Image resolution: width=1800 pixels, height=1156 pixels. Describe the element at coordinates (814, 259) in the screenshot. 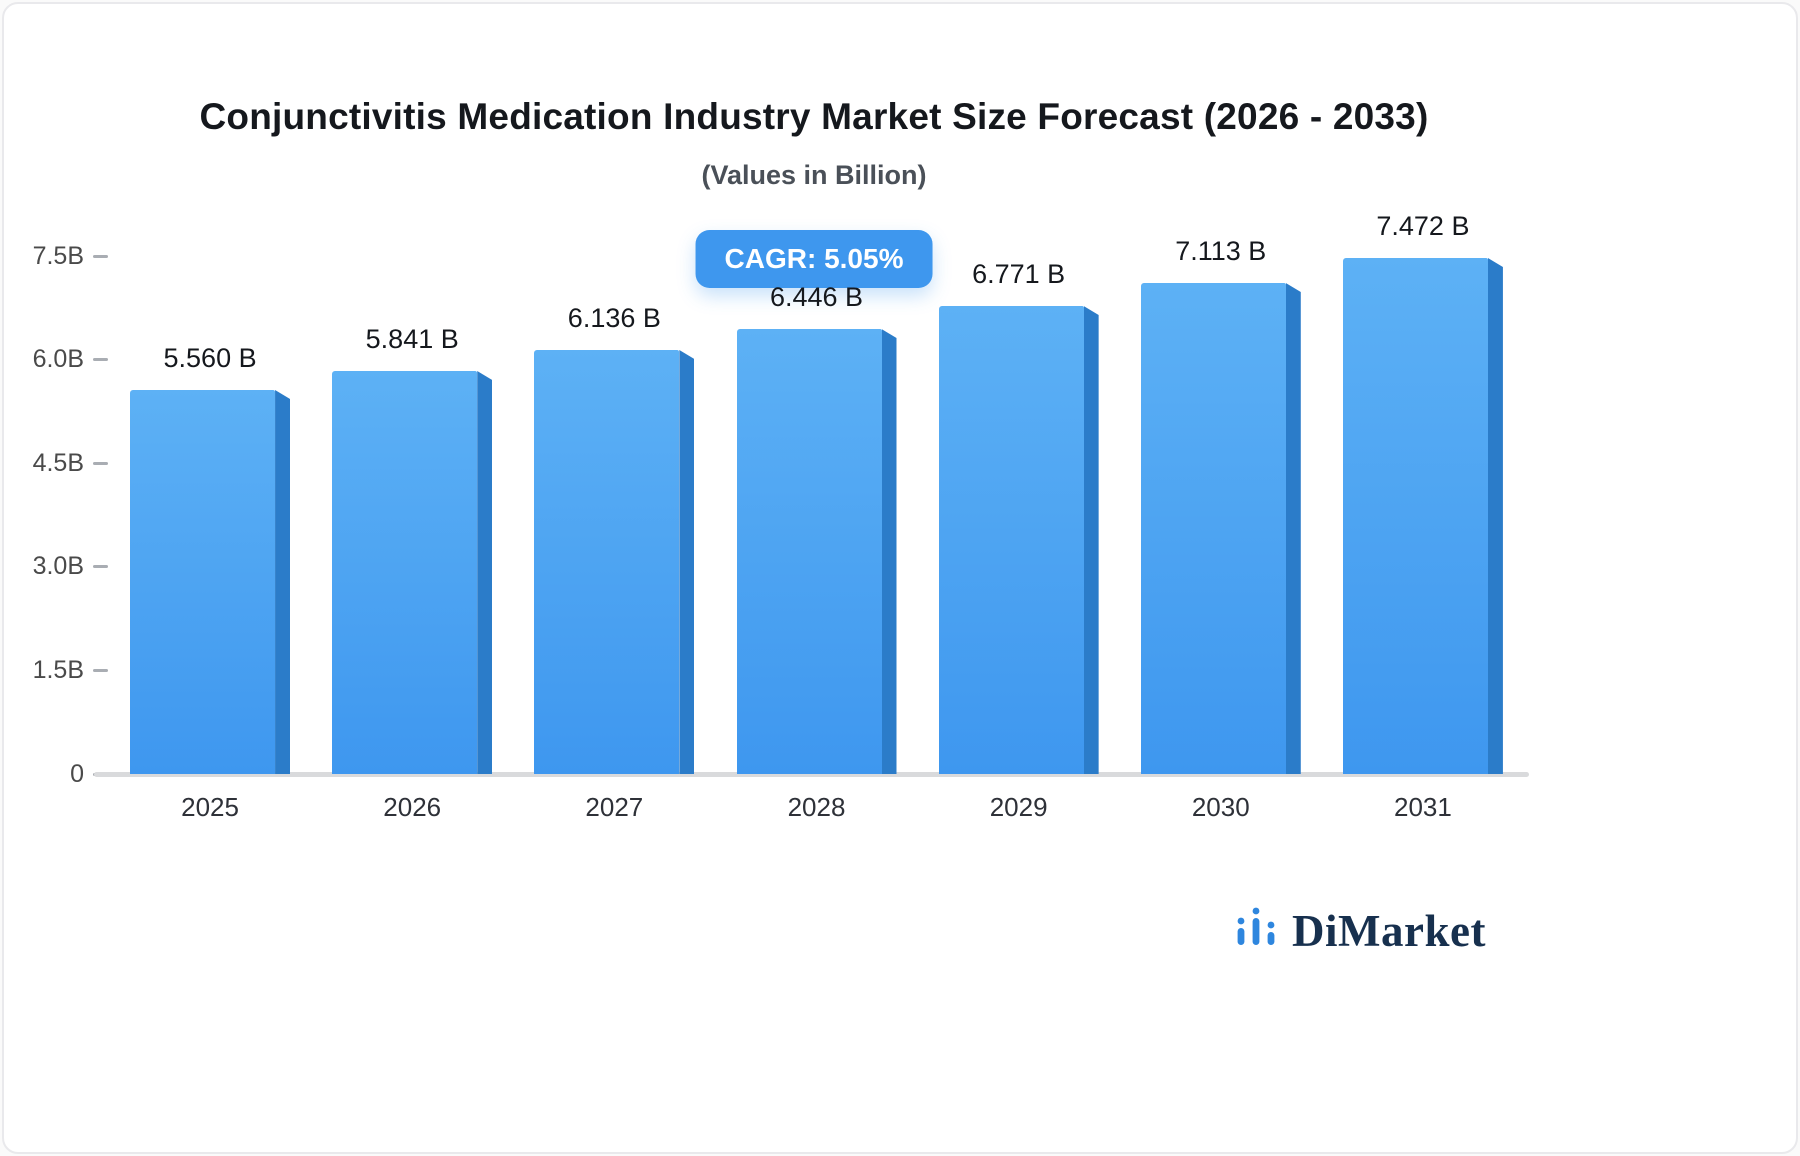

I see `cagr-badge: CAGR: 5.05%` at that location.